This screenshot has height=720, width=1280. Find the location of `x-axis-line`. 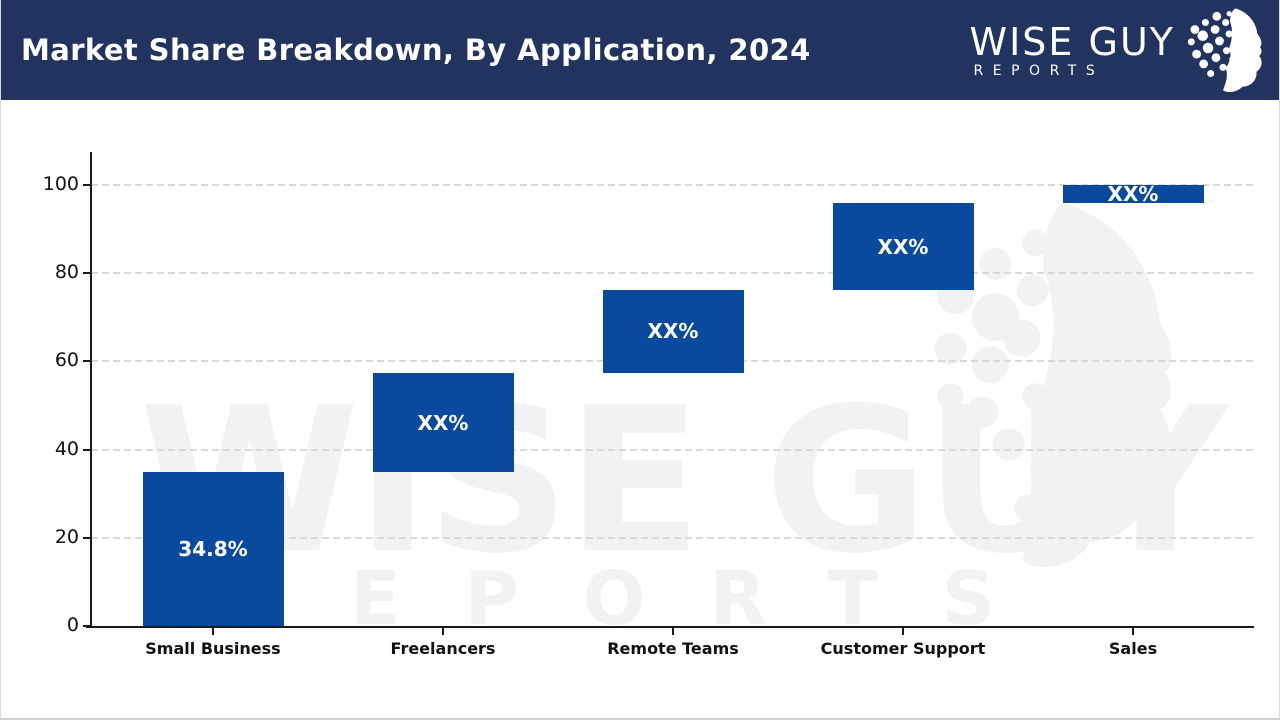

x-axis-line is located at coordinates (670, 626).